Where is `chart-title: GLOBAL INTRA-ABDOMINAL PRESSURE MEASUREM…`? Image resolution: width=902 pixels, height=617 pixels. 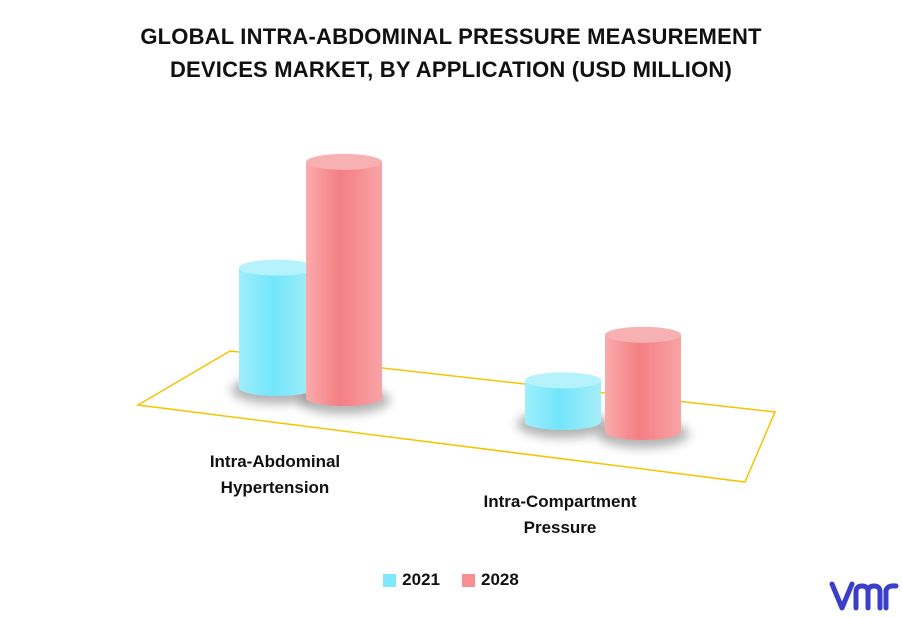
chart-title: GLOBAL INTRA-ABDOMINAL PRESSURE MEASUREM… is located at coordinates (451, 53).